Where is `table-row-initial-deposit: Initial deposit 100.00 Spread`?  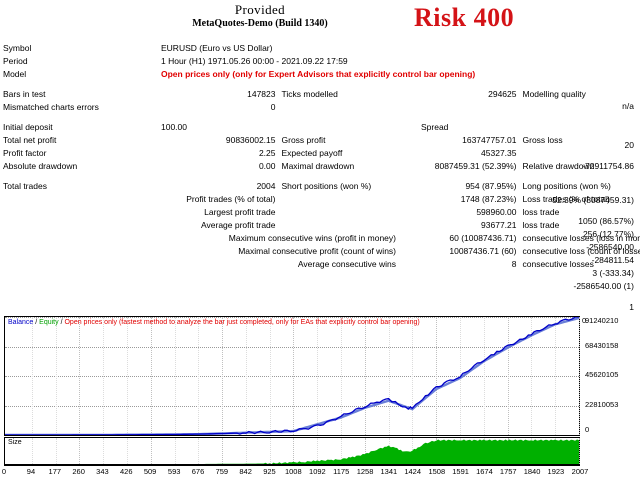 table-row-initial-deposit: Initial deposit 100.00 Spread is located at coordinates (320, 127).